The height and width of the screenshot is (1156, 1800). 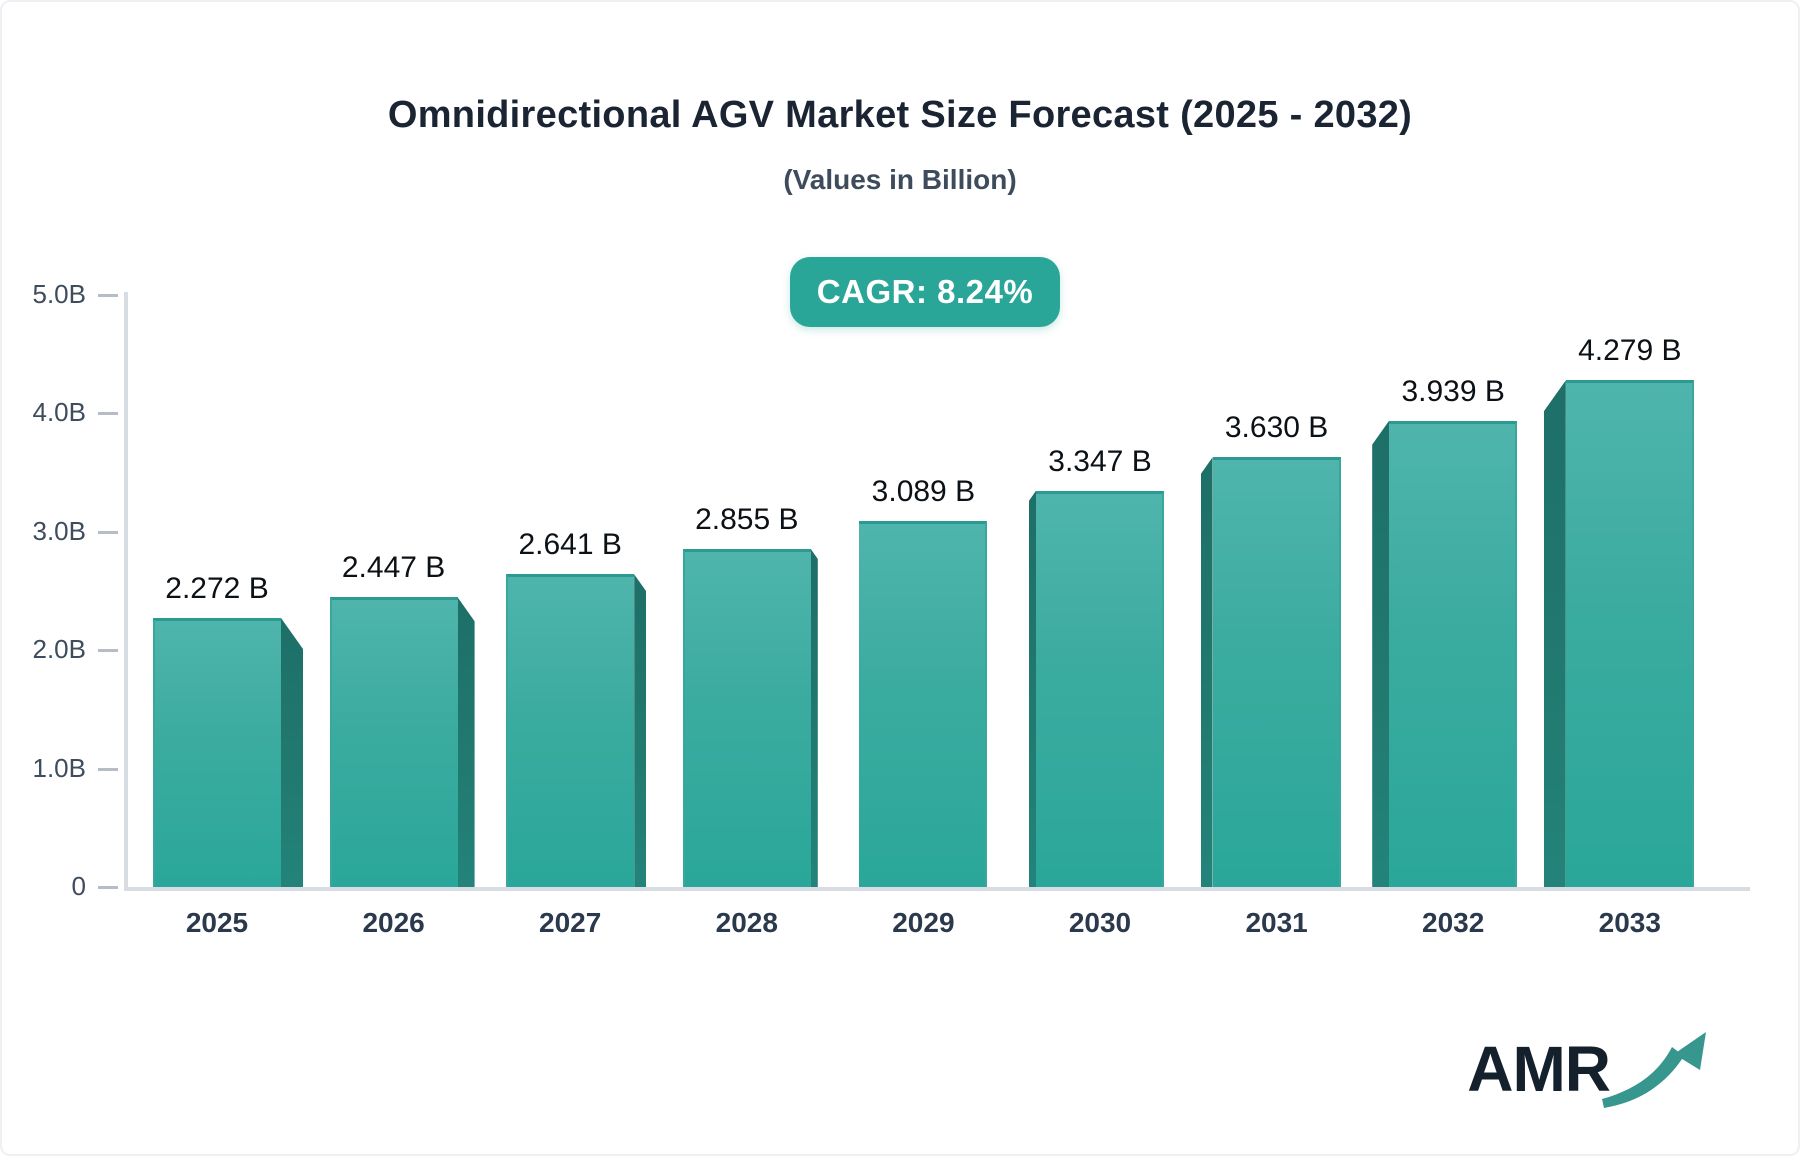 What do you see at coordinates (59, 530) in the screenshot?
I see `y-axis-tick-label: 3.0B` at bounding box center [59, 530].